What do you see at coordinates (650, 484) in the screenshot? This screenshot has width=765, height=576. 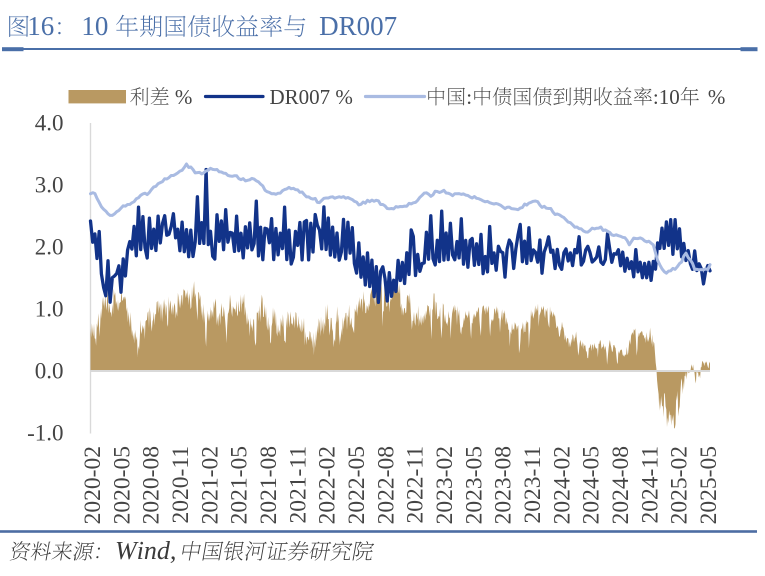 I see `svg-text: 2024-11` at bounding box center [650, 484].